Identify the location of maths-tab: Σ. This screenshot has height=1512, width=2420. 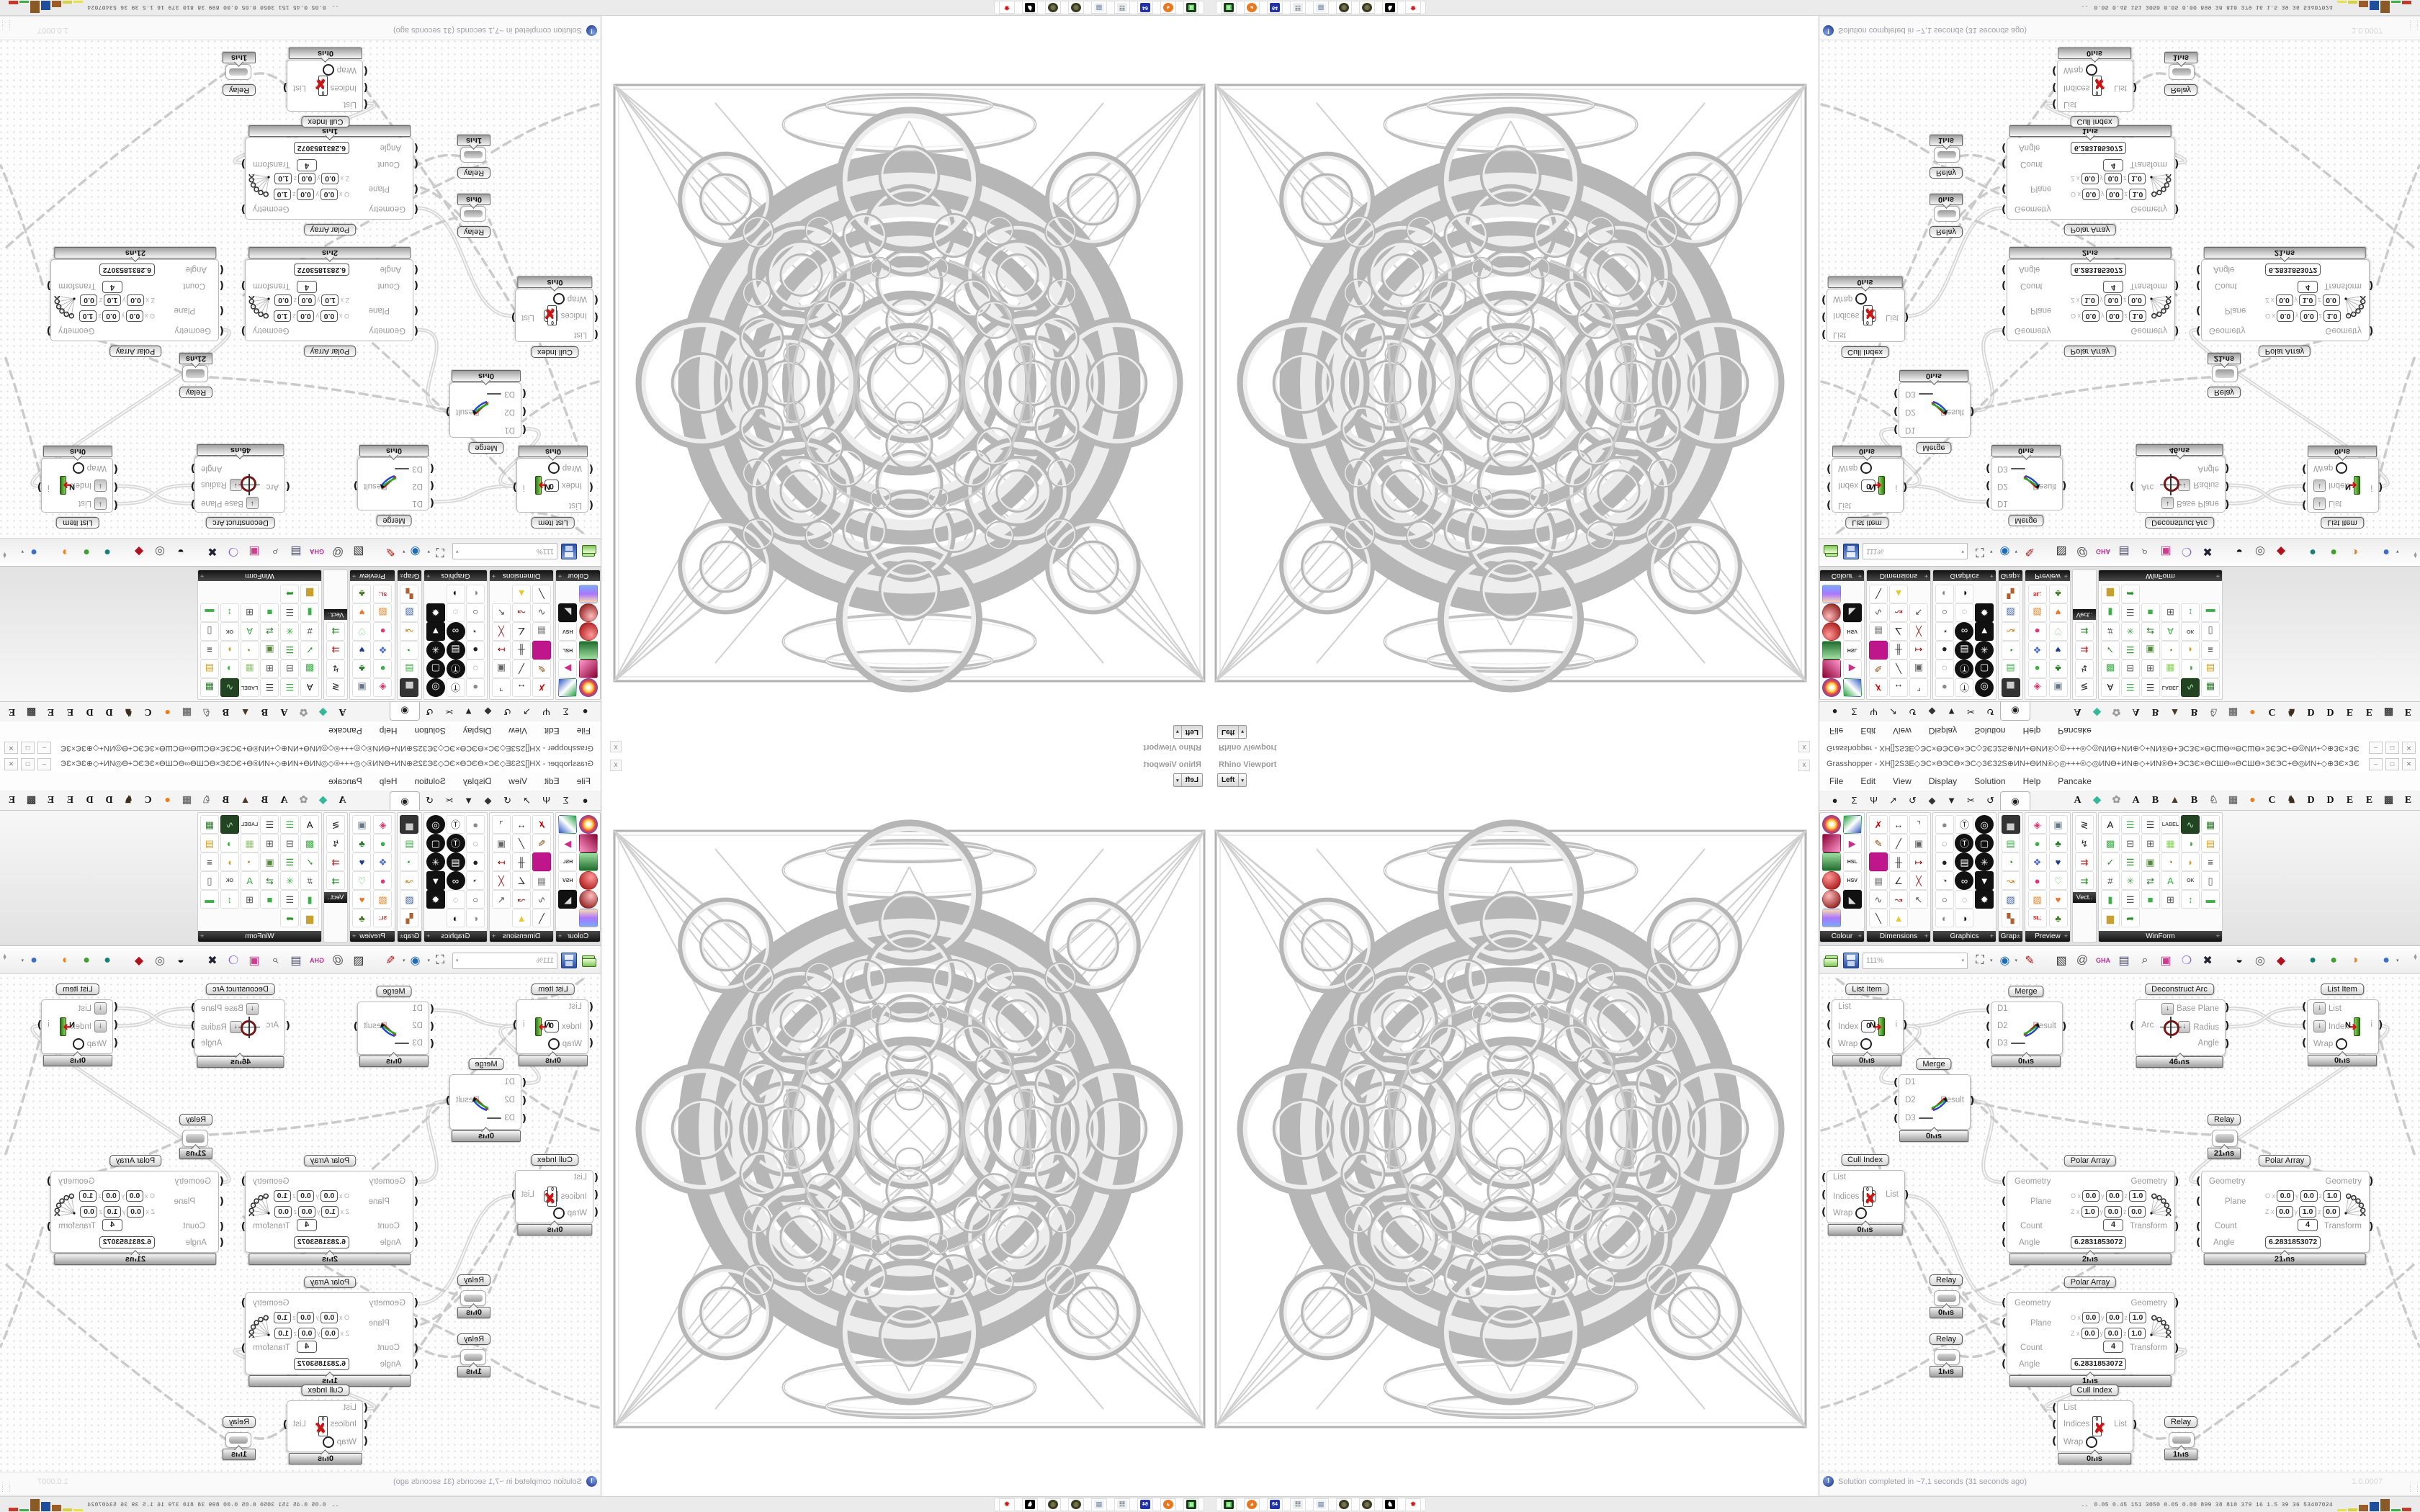
(566, 800).